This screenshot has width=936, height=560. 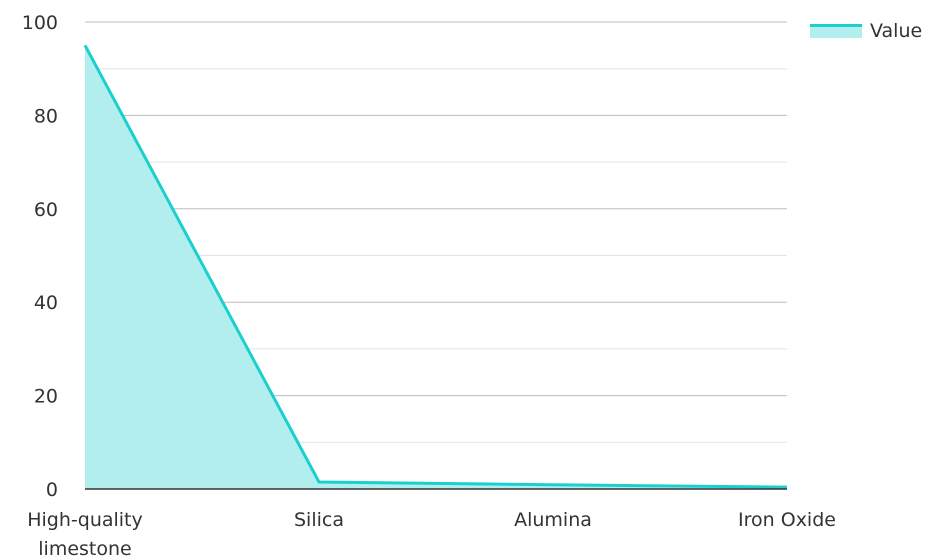 What do you see at coordinates (553, 520) in the screenshot?
I see `x-tick-label: Alumina` at bounding box center [553, 520].